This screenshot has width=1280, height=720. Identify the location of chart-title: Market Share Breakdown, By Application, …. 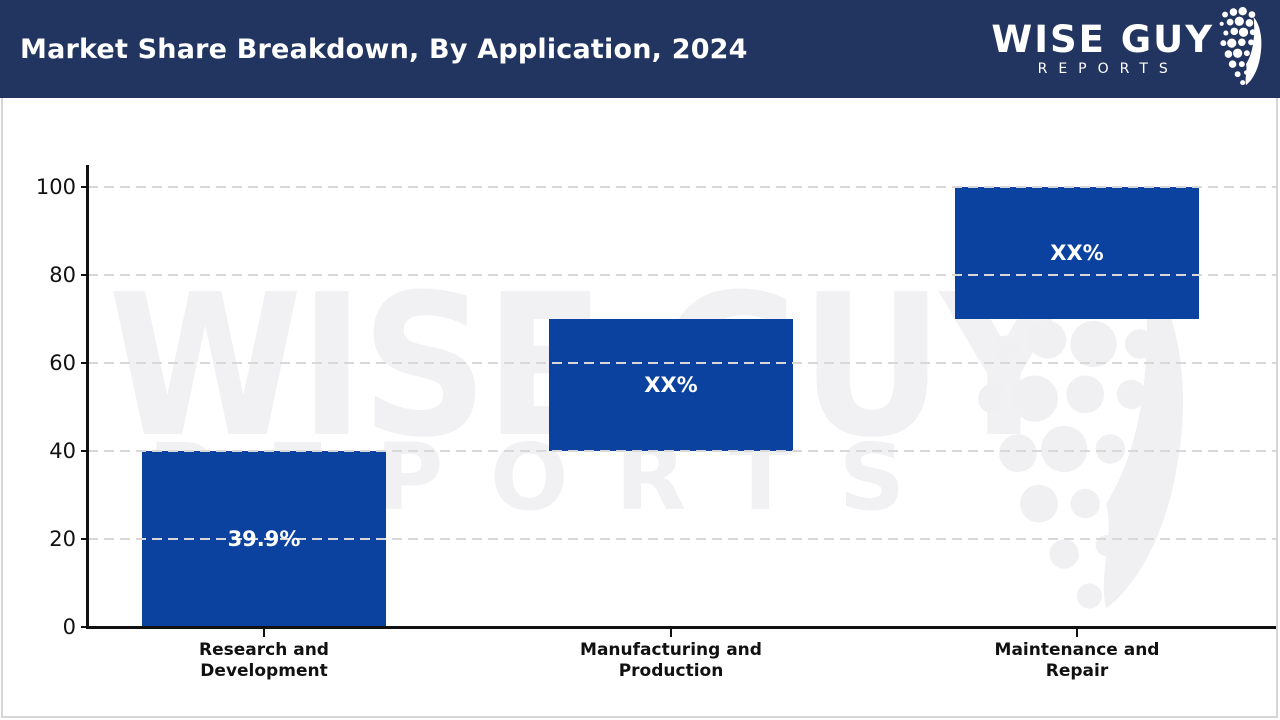
(384, 49).